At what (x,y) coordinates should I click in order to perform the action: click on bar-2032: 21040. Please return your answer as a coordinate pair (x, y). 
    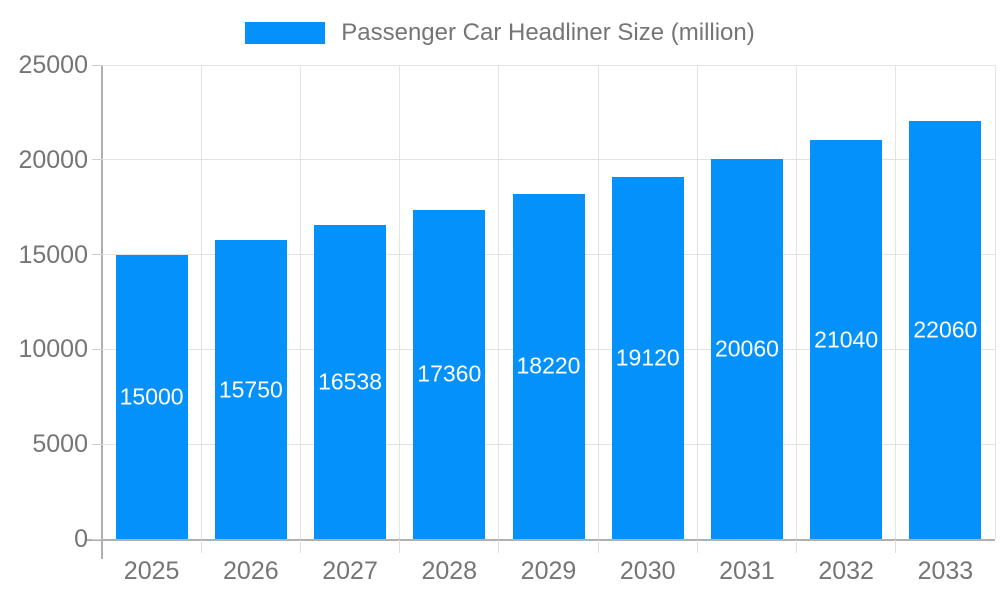
    Looking at the image, I should click on (846, 339).